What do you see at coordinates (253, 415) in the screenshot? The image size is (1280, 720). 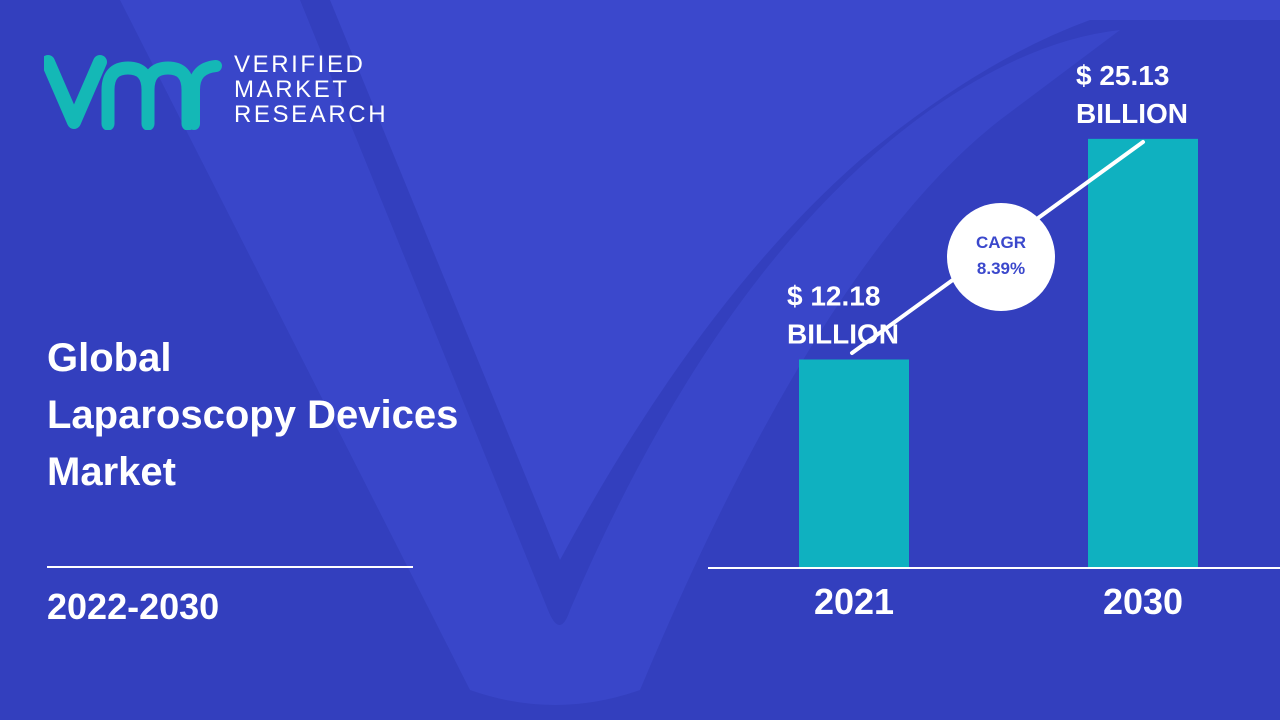 I see `title-line-2: Laparoscopy Devices` at bounding box center [253, 415].